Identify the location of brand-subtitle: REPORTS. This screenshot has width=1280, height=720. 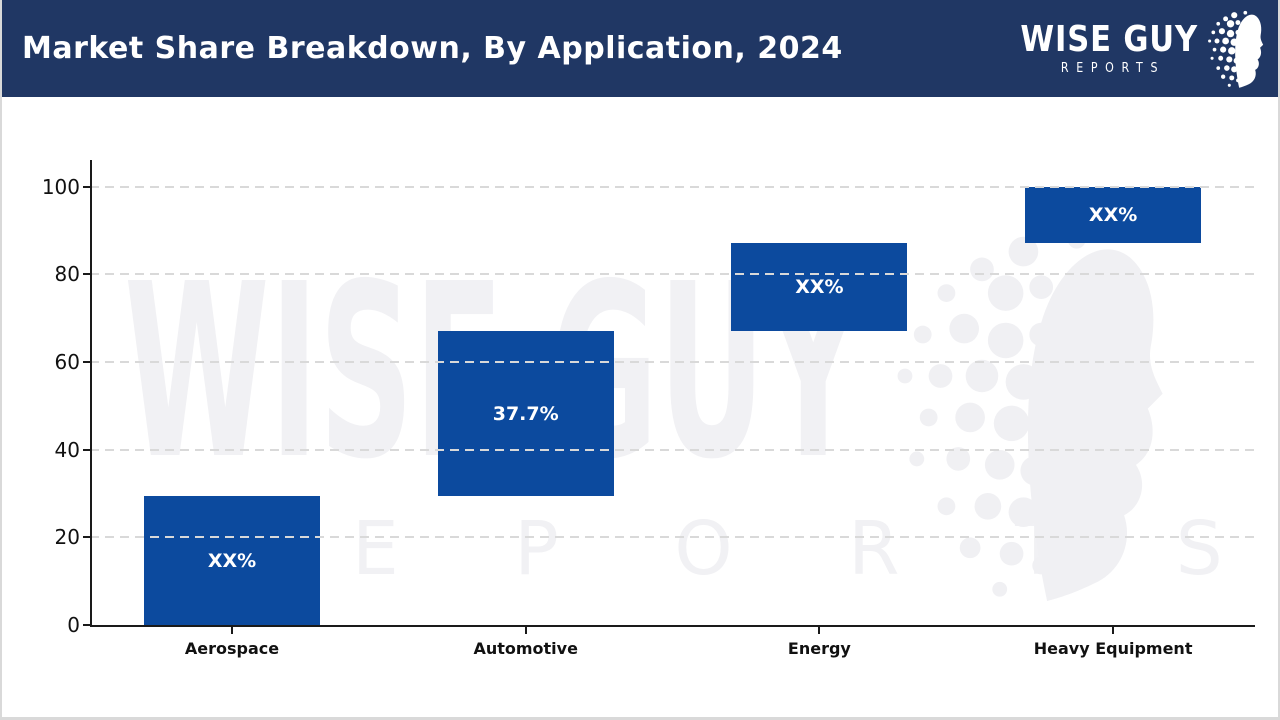
(1113, 68).